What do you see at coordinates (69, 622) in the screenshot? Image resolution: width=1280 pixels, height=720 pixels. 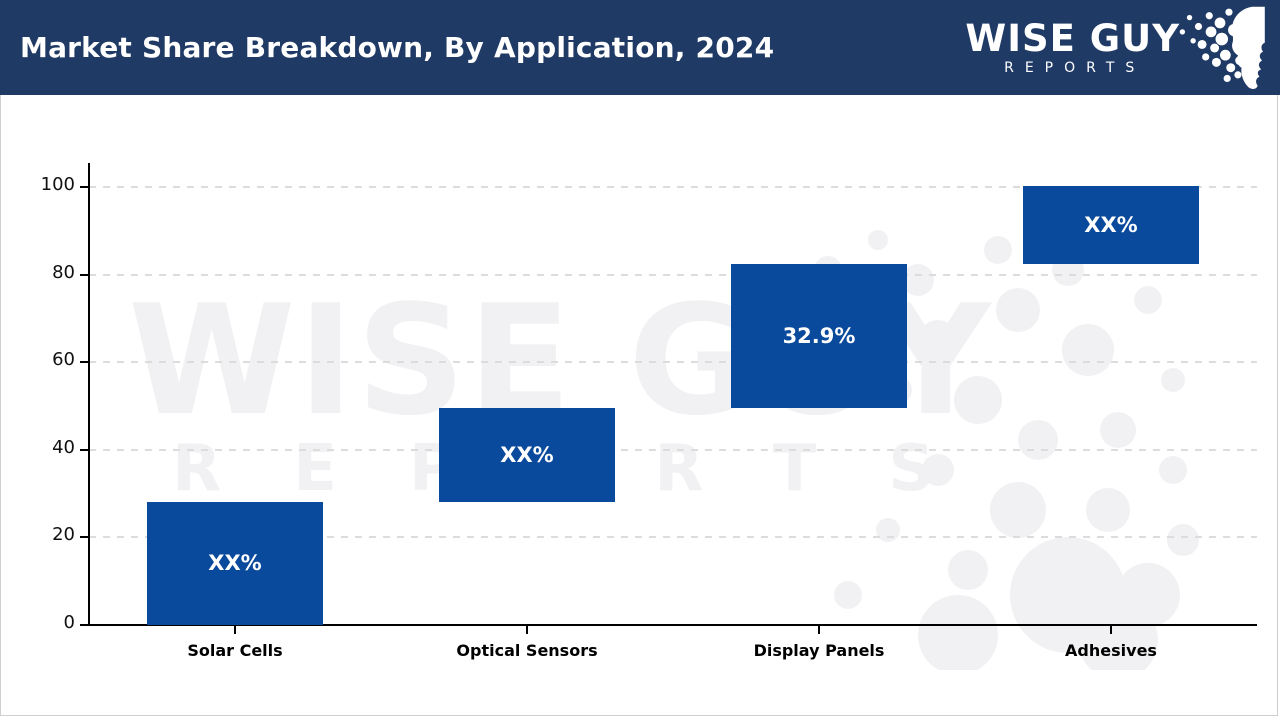 I see `y-tick-label-0: 0` at bounding box center [69, 622].